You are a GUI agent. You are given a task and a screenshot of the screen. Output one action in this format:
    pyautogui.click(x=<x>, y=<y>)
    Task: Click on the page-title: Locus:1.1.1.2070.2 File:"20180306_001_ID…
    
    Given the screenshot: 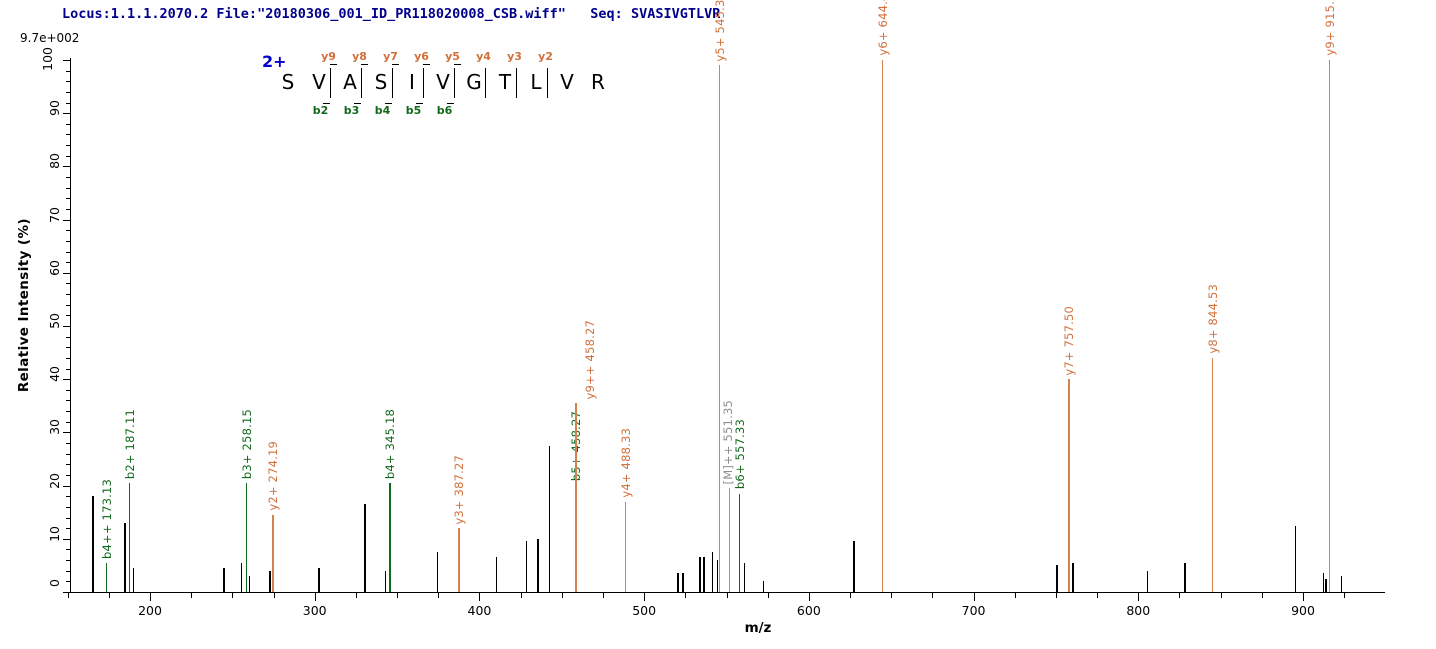 What is the action you would take?
    pyautogui.click(x=391, y=14)
    